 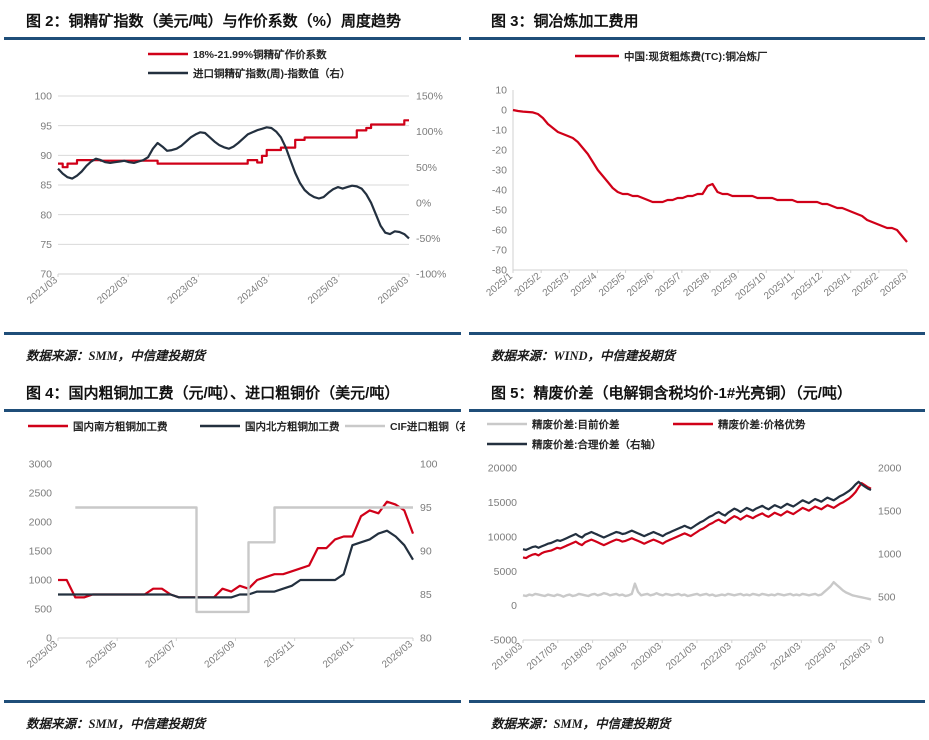 What do you see at coordinates (41, 552) in the screenshot?
I see `y-axis-tick: 1500` at bounding box center [41, 552].